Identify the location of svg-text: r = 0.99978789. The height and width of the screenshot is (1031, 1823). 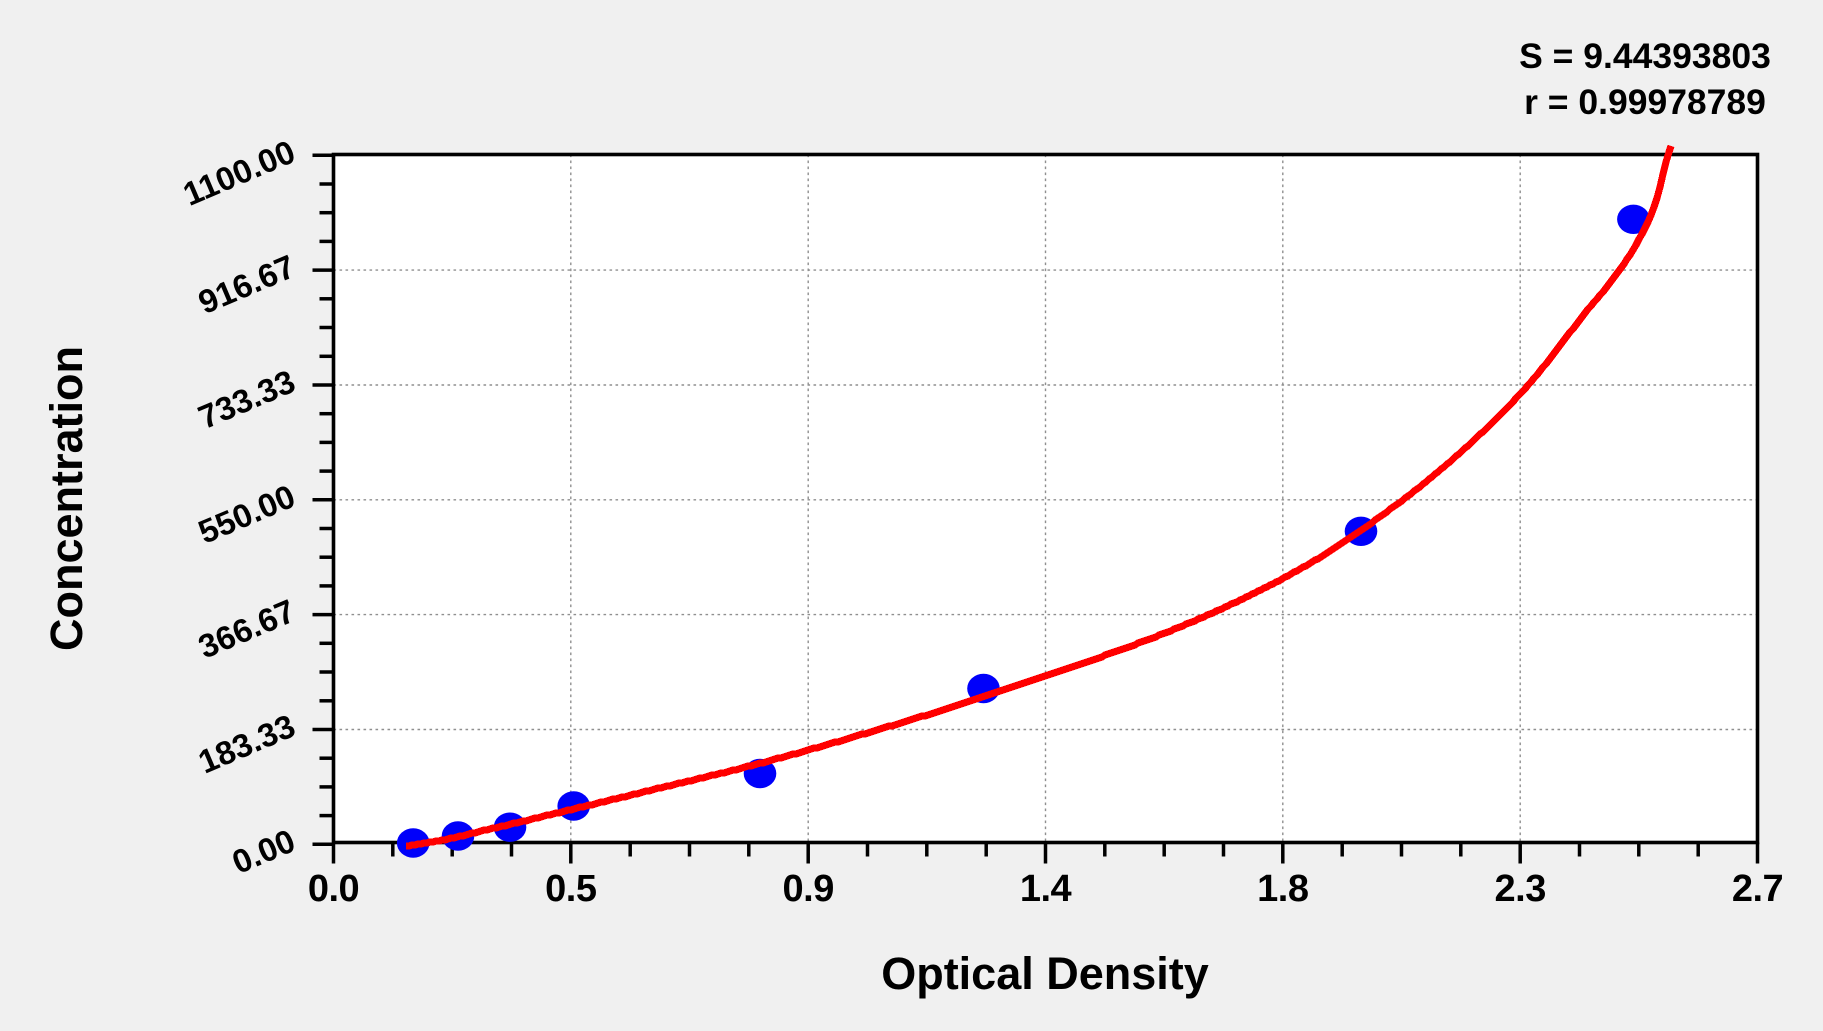
(1645, 102).